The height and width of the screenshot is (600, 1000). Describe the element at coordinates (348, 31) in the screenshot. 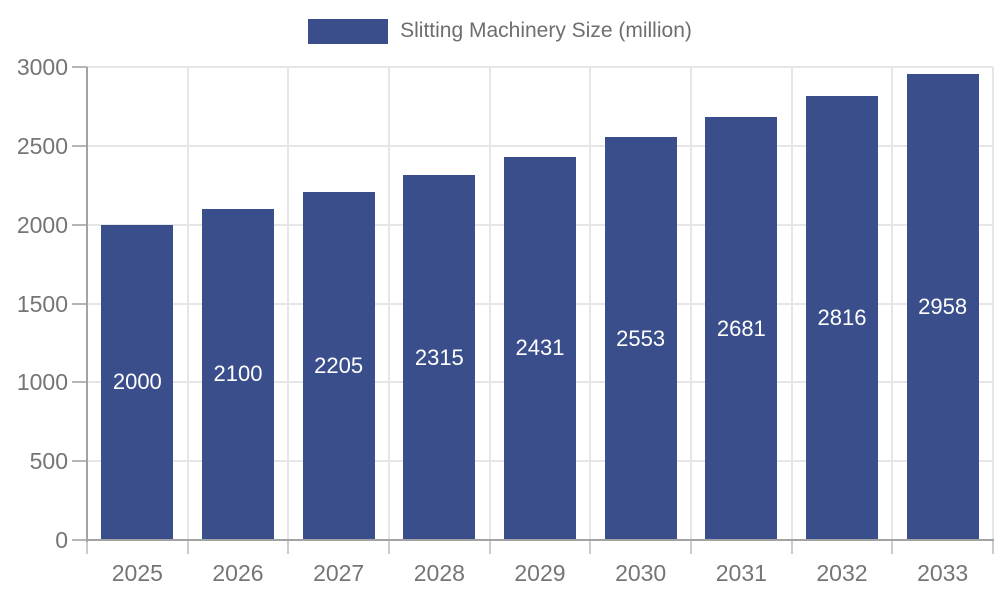

I see `legend-swatch` at that location.